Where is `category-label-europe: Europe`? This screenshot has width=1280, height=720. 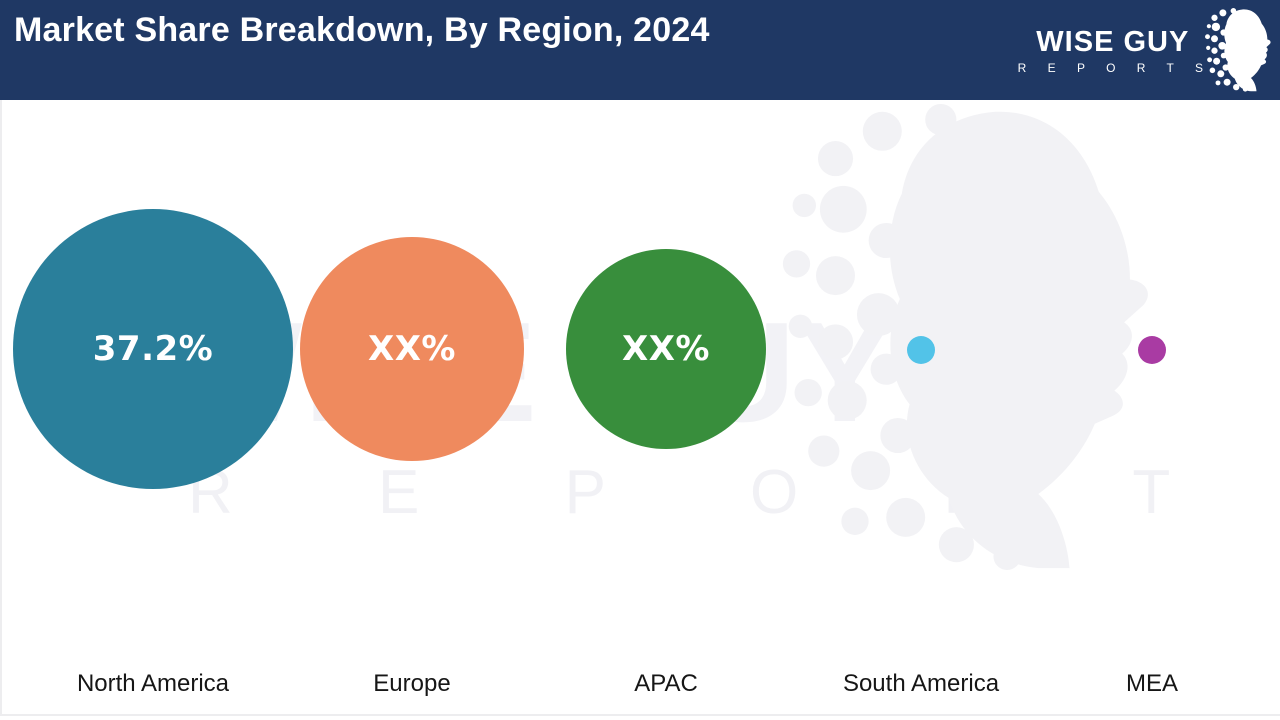 category-label-europe: Europe is located at coordinates (412, 683).